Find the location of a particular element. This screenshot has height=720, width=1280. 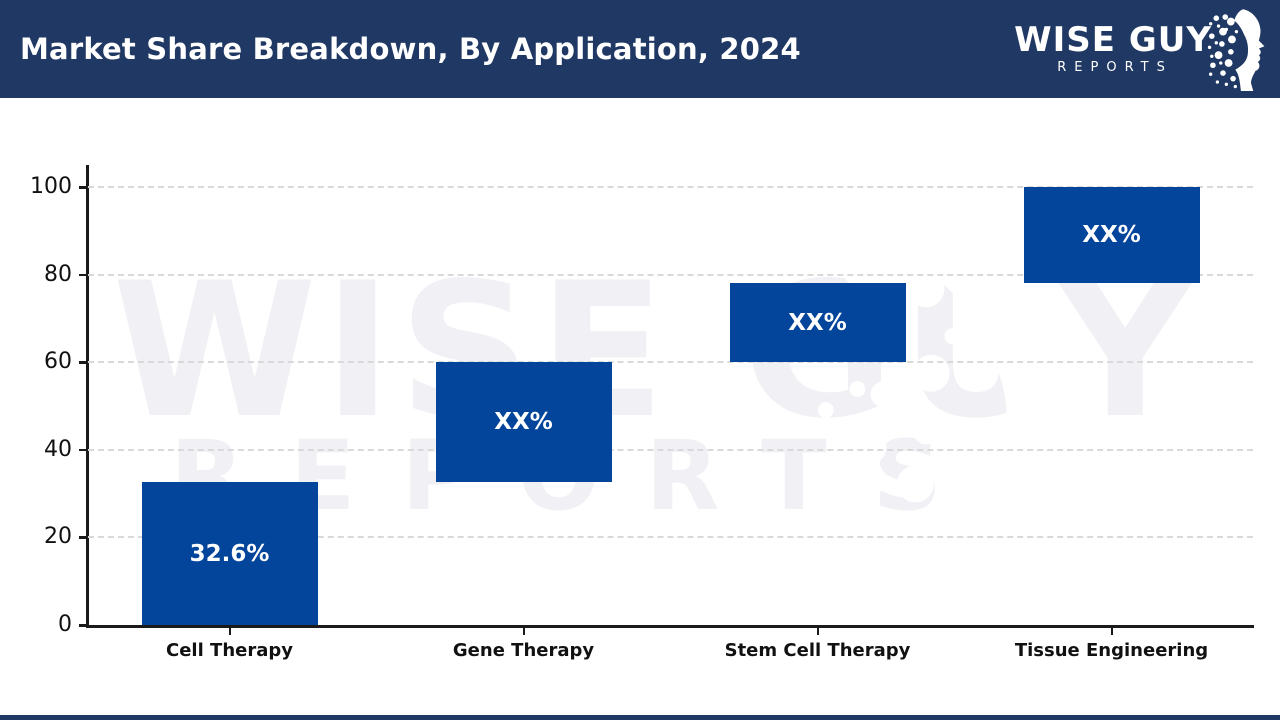

logo-head-icon is located at coordinates (1236, 50).